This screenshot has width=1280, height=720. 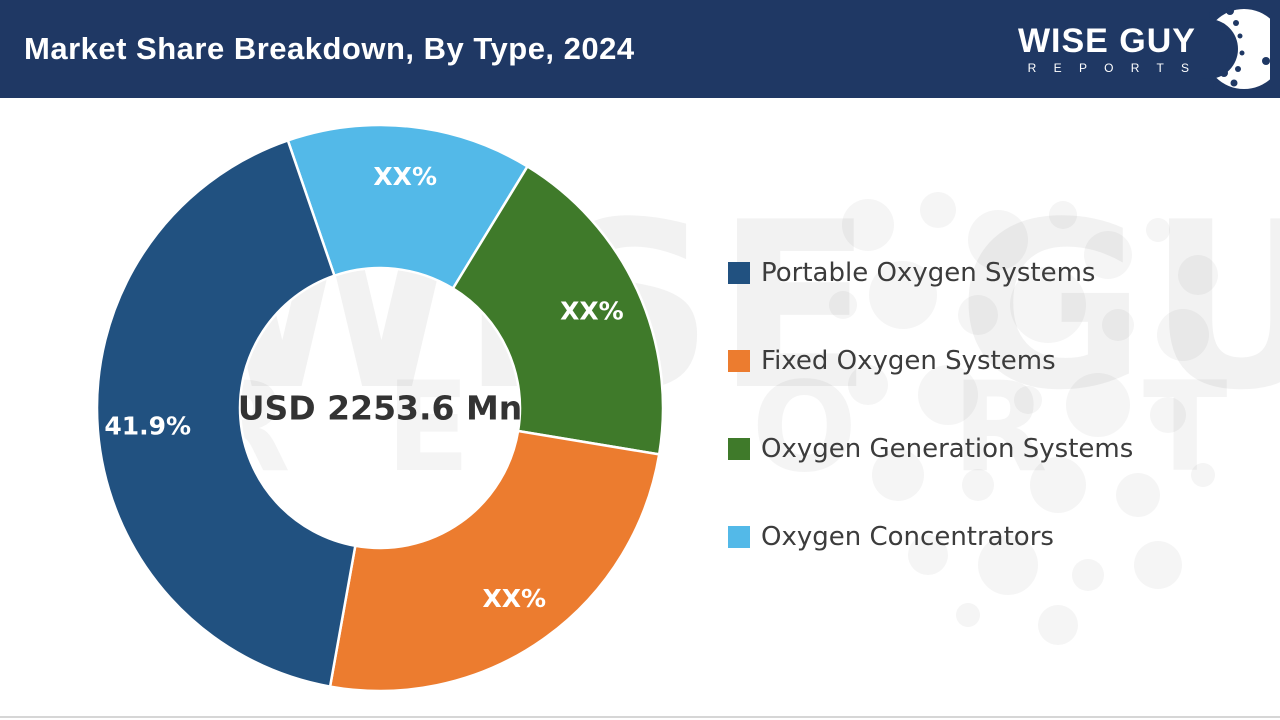 What do you see at coordinates (947, 449) in the screenshot?
I see `legend-label: Oxygen Generation Systems` at bounding box center [947, 449].